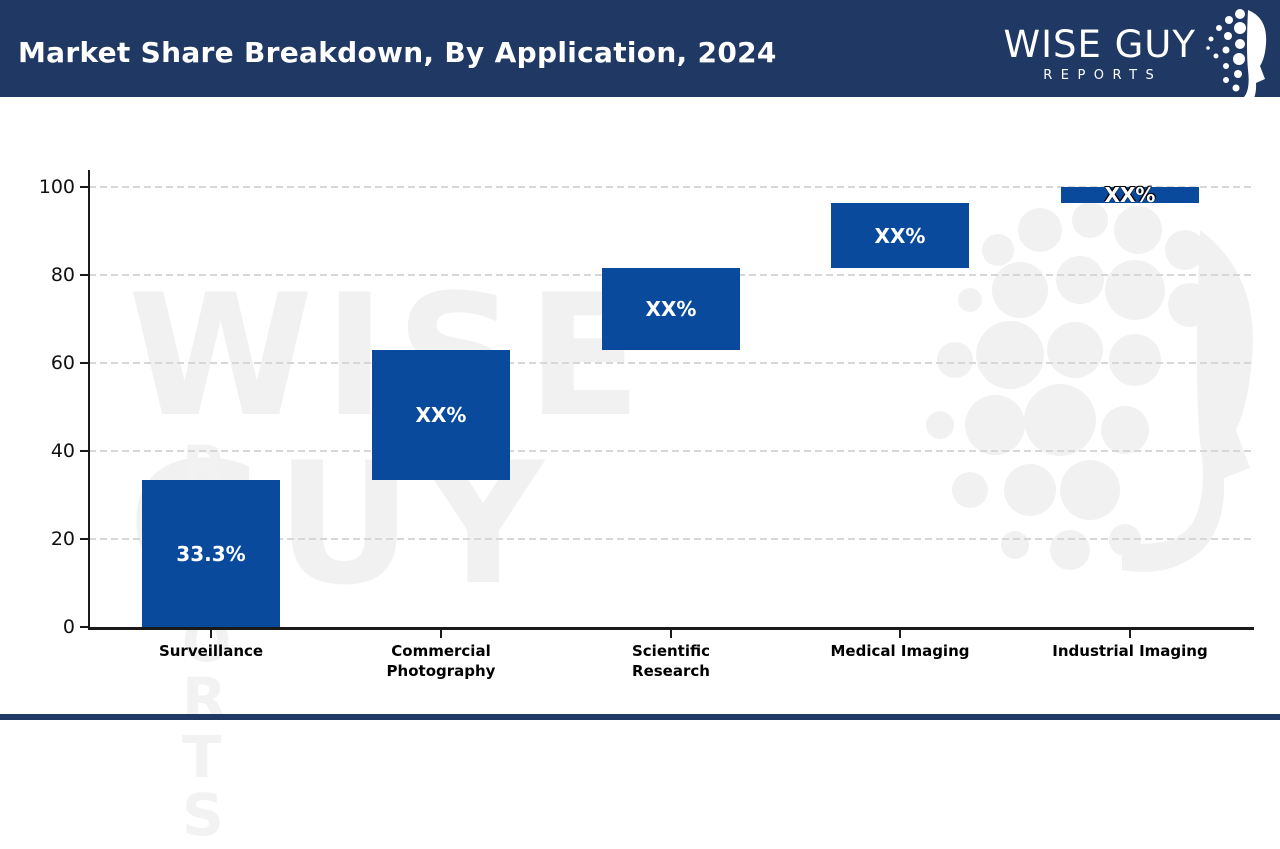 The image size is (1280, 849). I want to click on x-axis-category-label: Scientific Research, so click(670, 661).